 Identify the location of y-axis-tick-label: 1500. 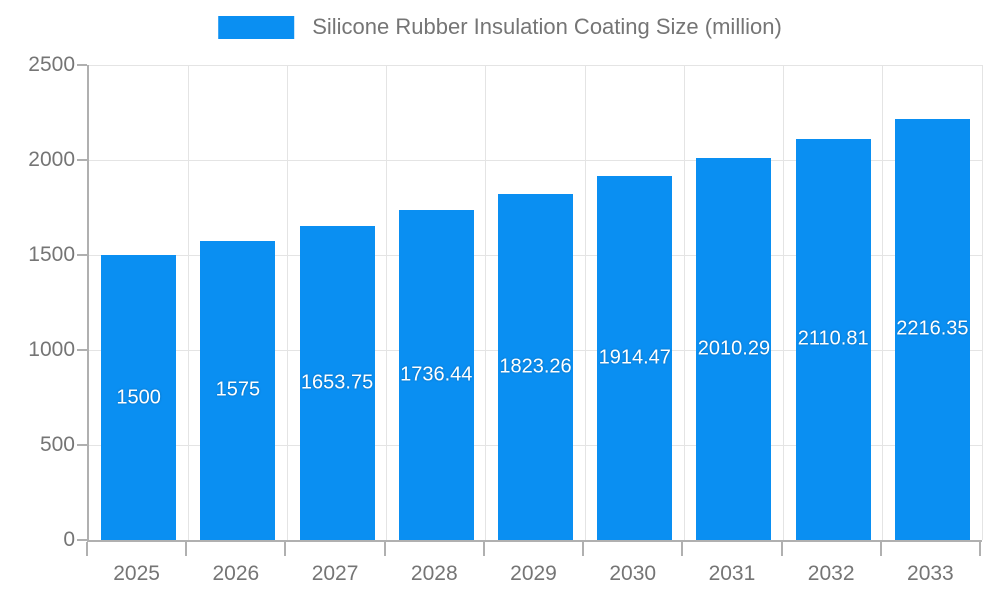
(51, 254).